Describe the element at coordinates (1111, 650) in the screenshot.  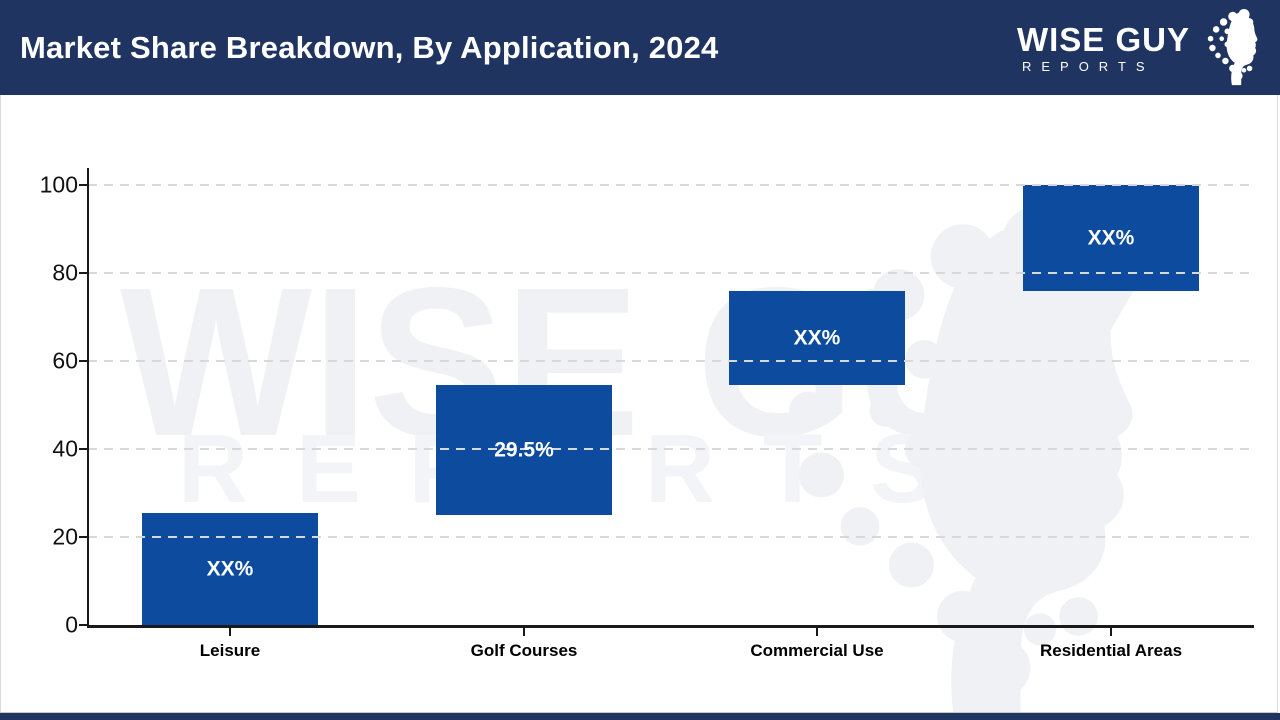
I see `category-label-residential-areas: Residential Areas` at that location.